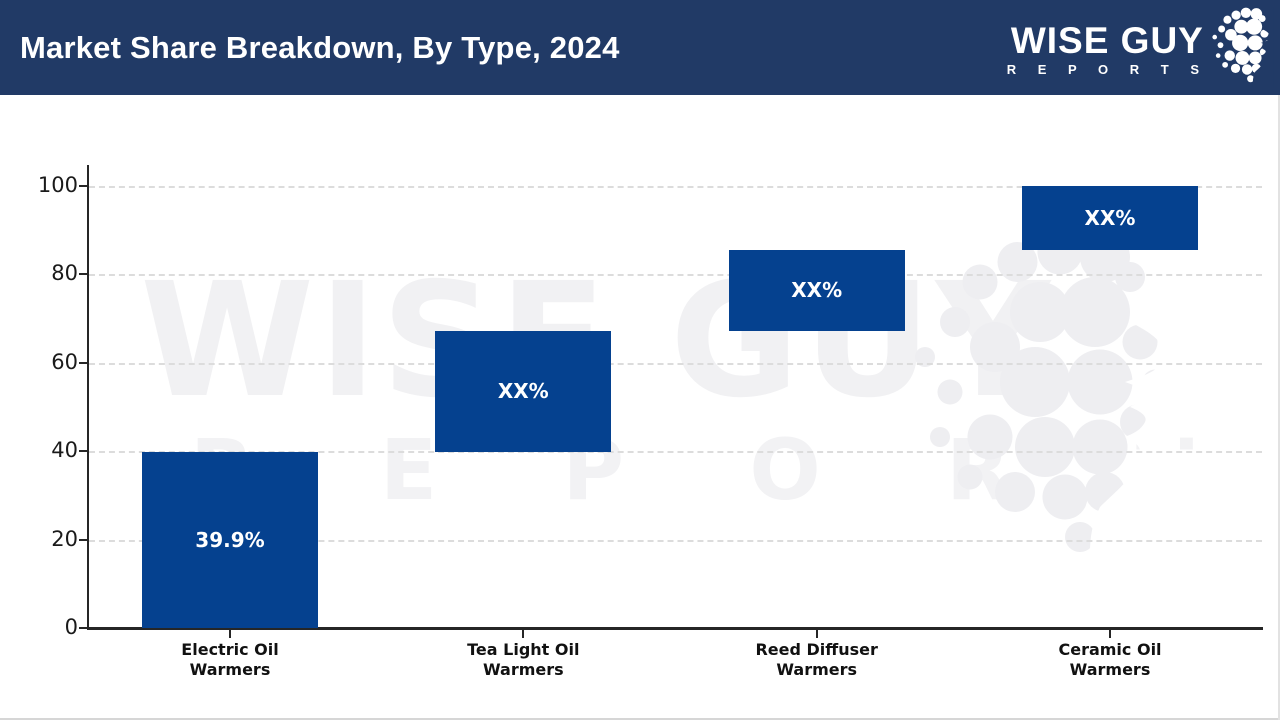  Describe the element at coordinates (64, 361) in the screenshot. I see `y-tick-label: 60` at that location.